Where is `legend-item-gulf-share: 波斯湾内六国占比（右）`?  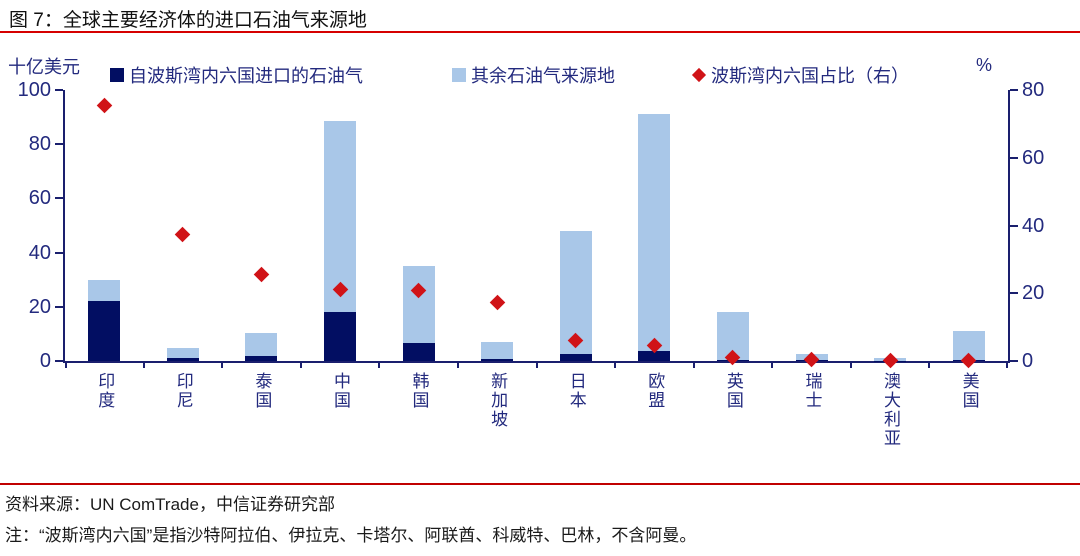 legend-item-gulf-share: 波斯湾内六国占比（右） is located at coordinates (800, 75).